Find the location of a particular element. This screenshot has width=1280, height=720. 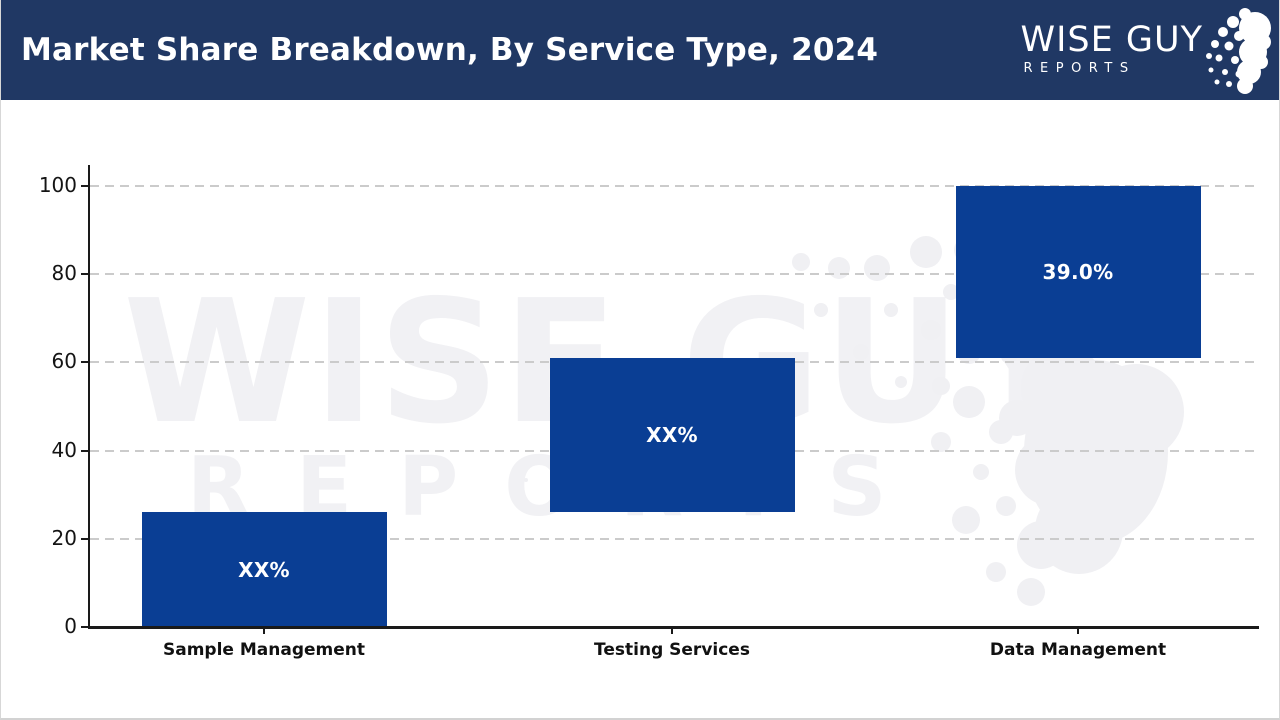

bar-value-label: 39.0% is located at coordinates (1078, 271).